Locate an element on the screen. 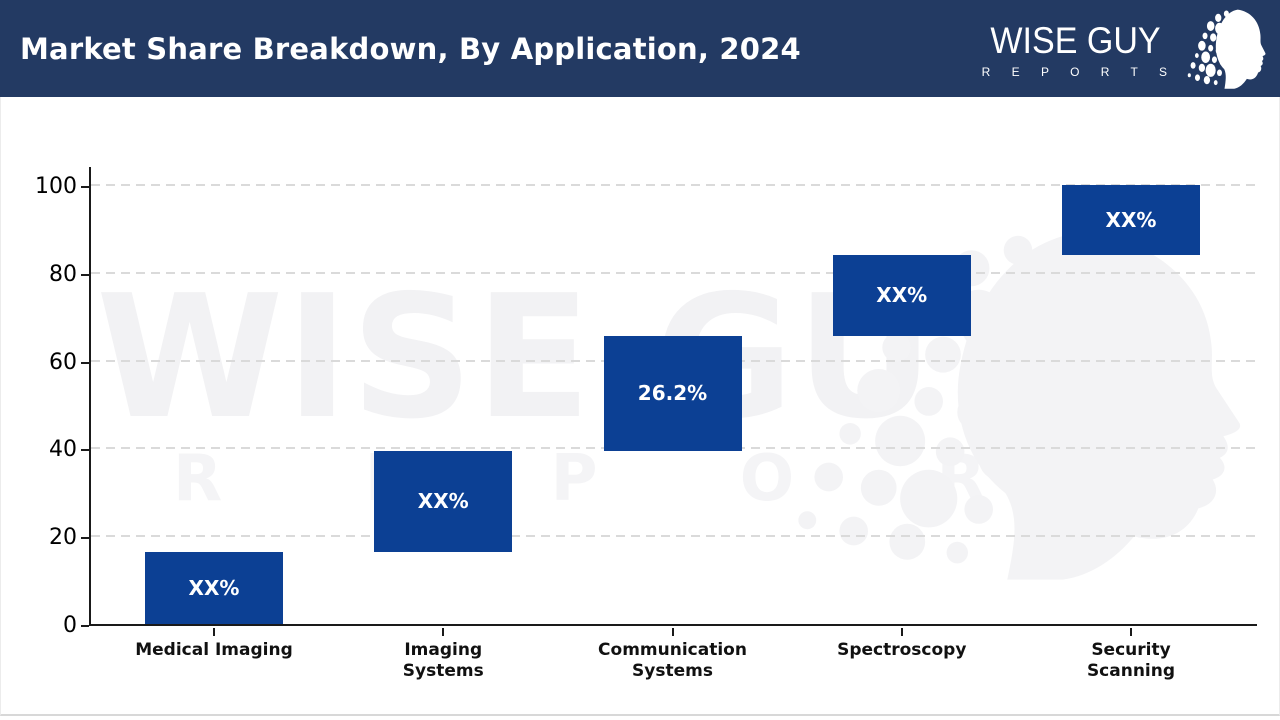 The image size is (1280, 720). brand-wordmark-block: WISE GUY R E P O R T S is located at coordinates (1076, 50).